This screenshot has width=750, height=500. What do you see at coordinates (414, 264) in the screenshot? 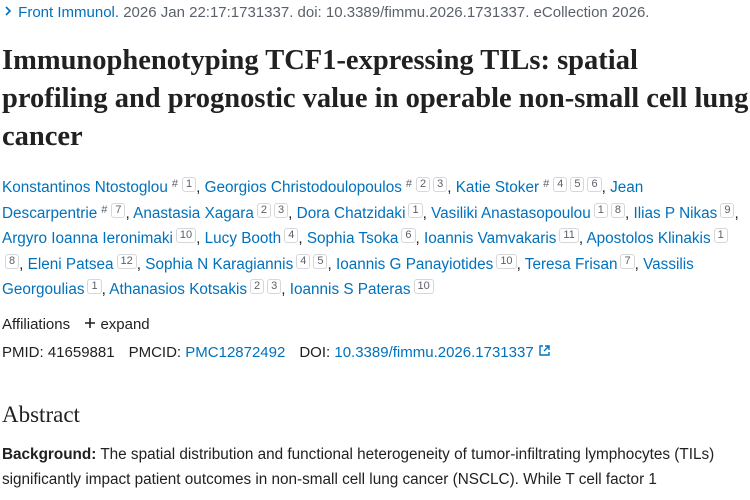
I see `author-link: Ioannis G Panayiotides` at bounding box center [414, 264].